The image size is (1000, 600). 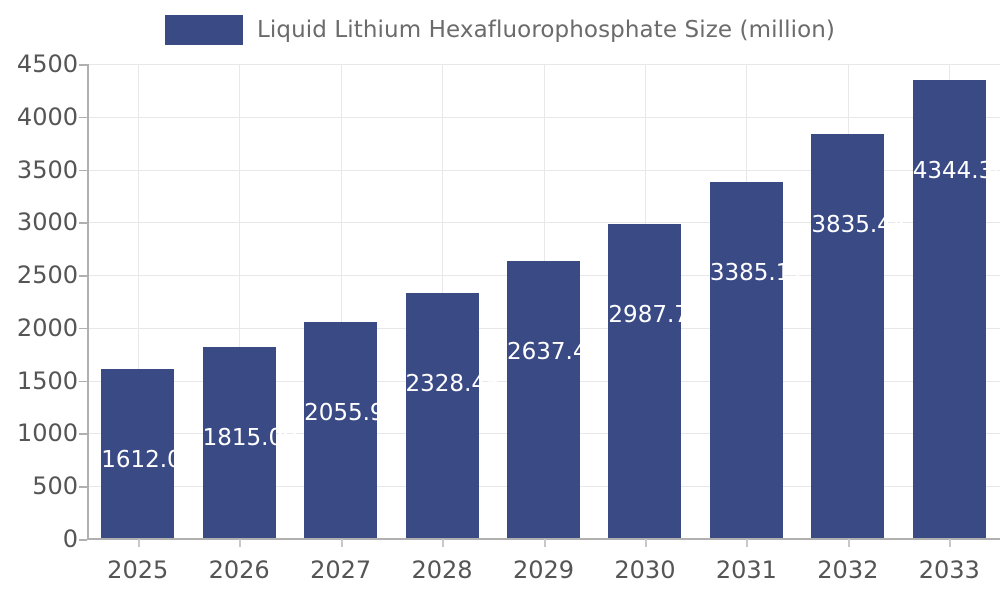 What do you see at coordinates (645, 570) in the screenshot?
I see `x-axis-tick-label: 2030` at bounding box center [645, 570].